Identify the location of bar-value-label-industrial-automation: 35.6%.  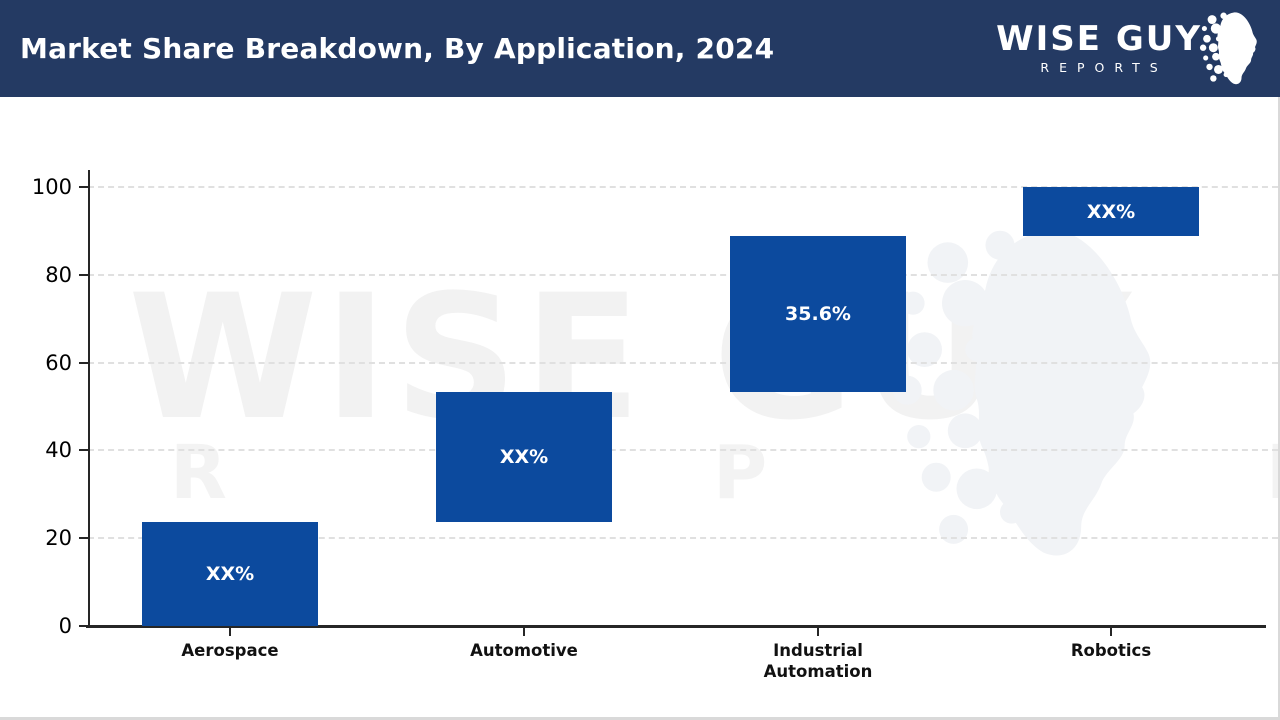
(818, 314).